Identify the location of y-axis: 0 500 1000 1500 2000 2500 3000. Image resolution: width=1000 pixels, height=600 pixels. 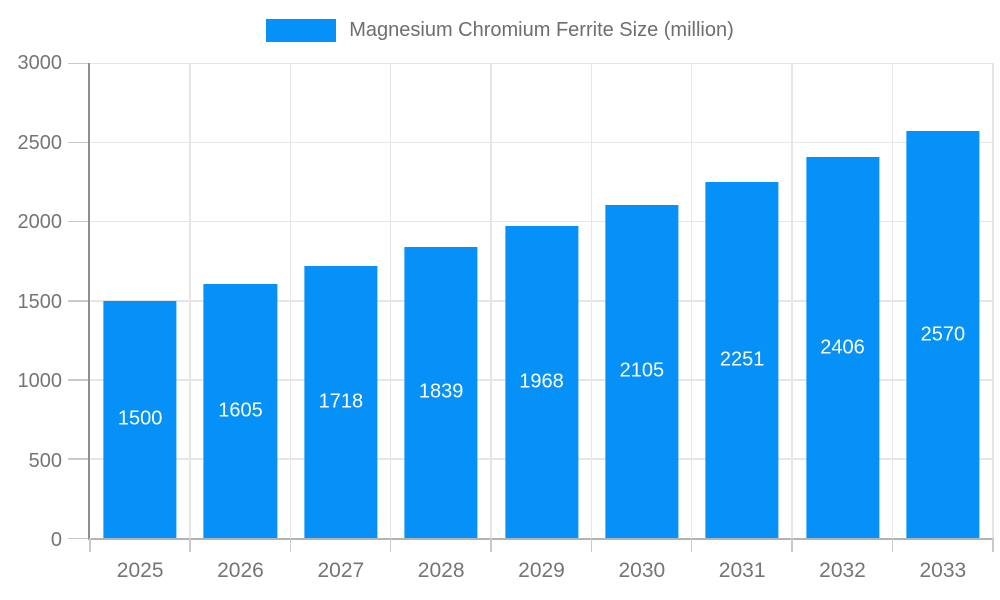
(31, 301).